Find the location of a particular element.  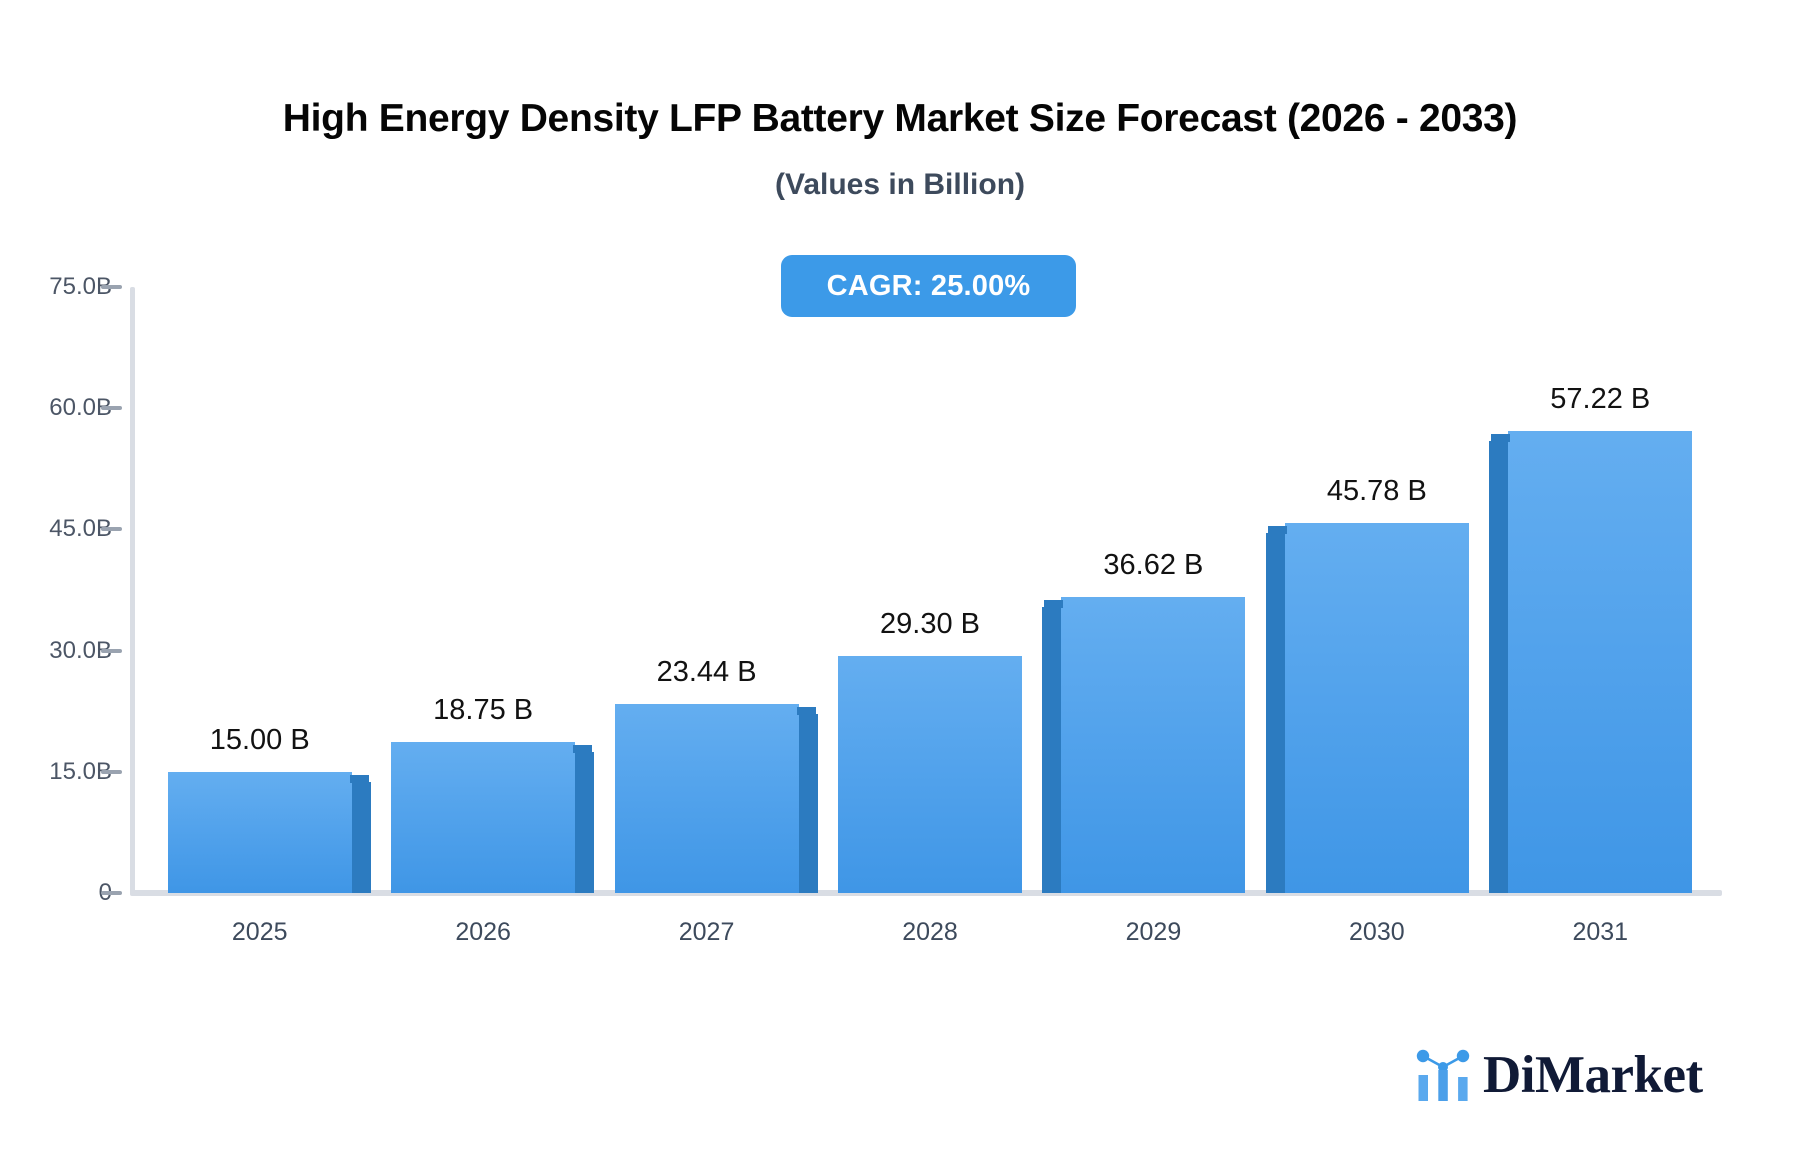

x-axis-tick-label: 2030 is located at coordinates (1377, 932).